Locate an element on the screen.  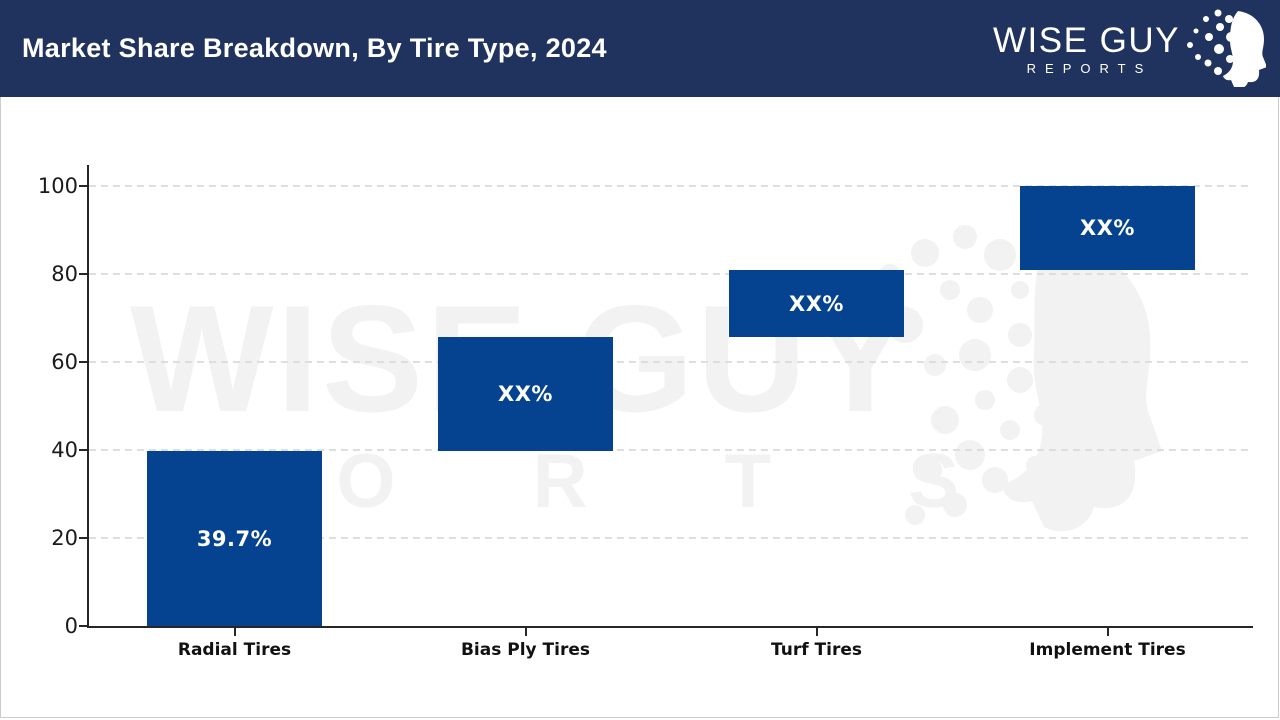
bar-value-label: 39.7% is located at coordinates (234, 538).